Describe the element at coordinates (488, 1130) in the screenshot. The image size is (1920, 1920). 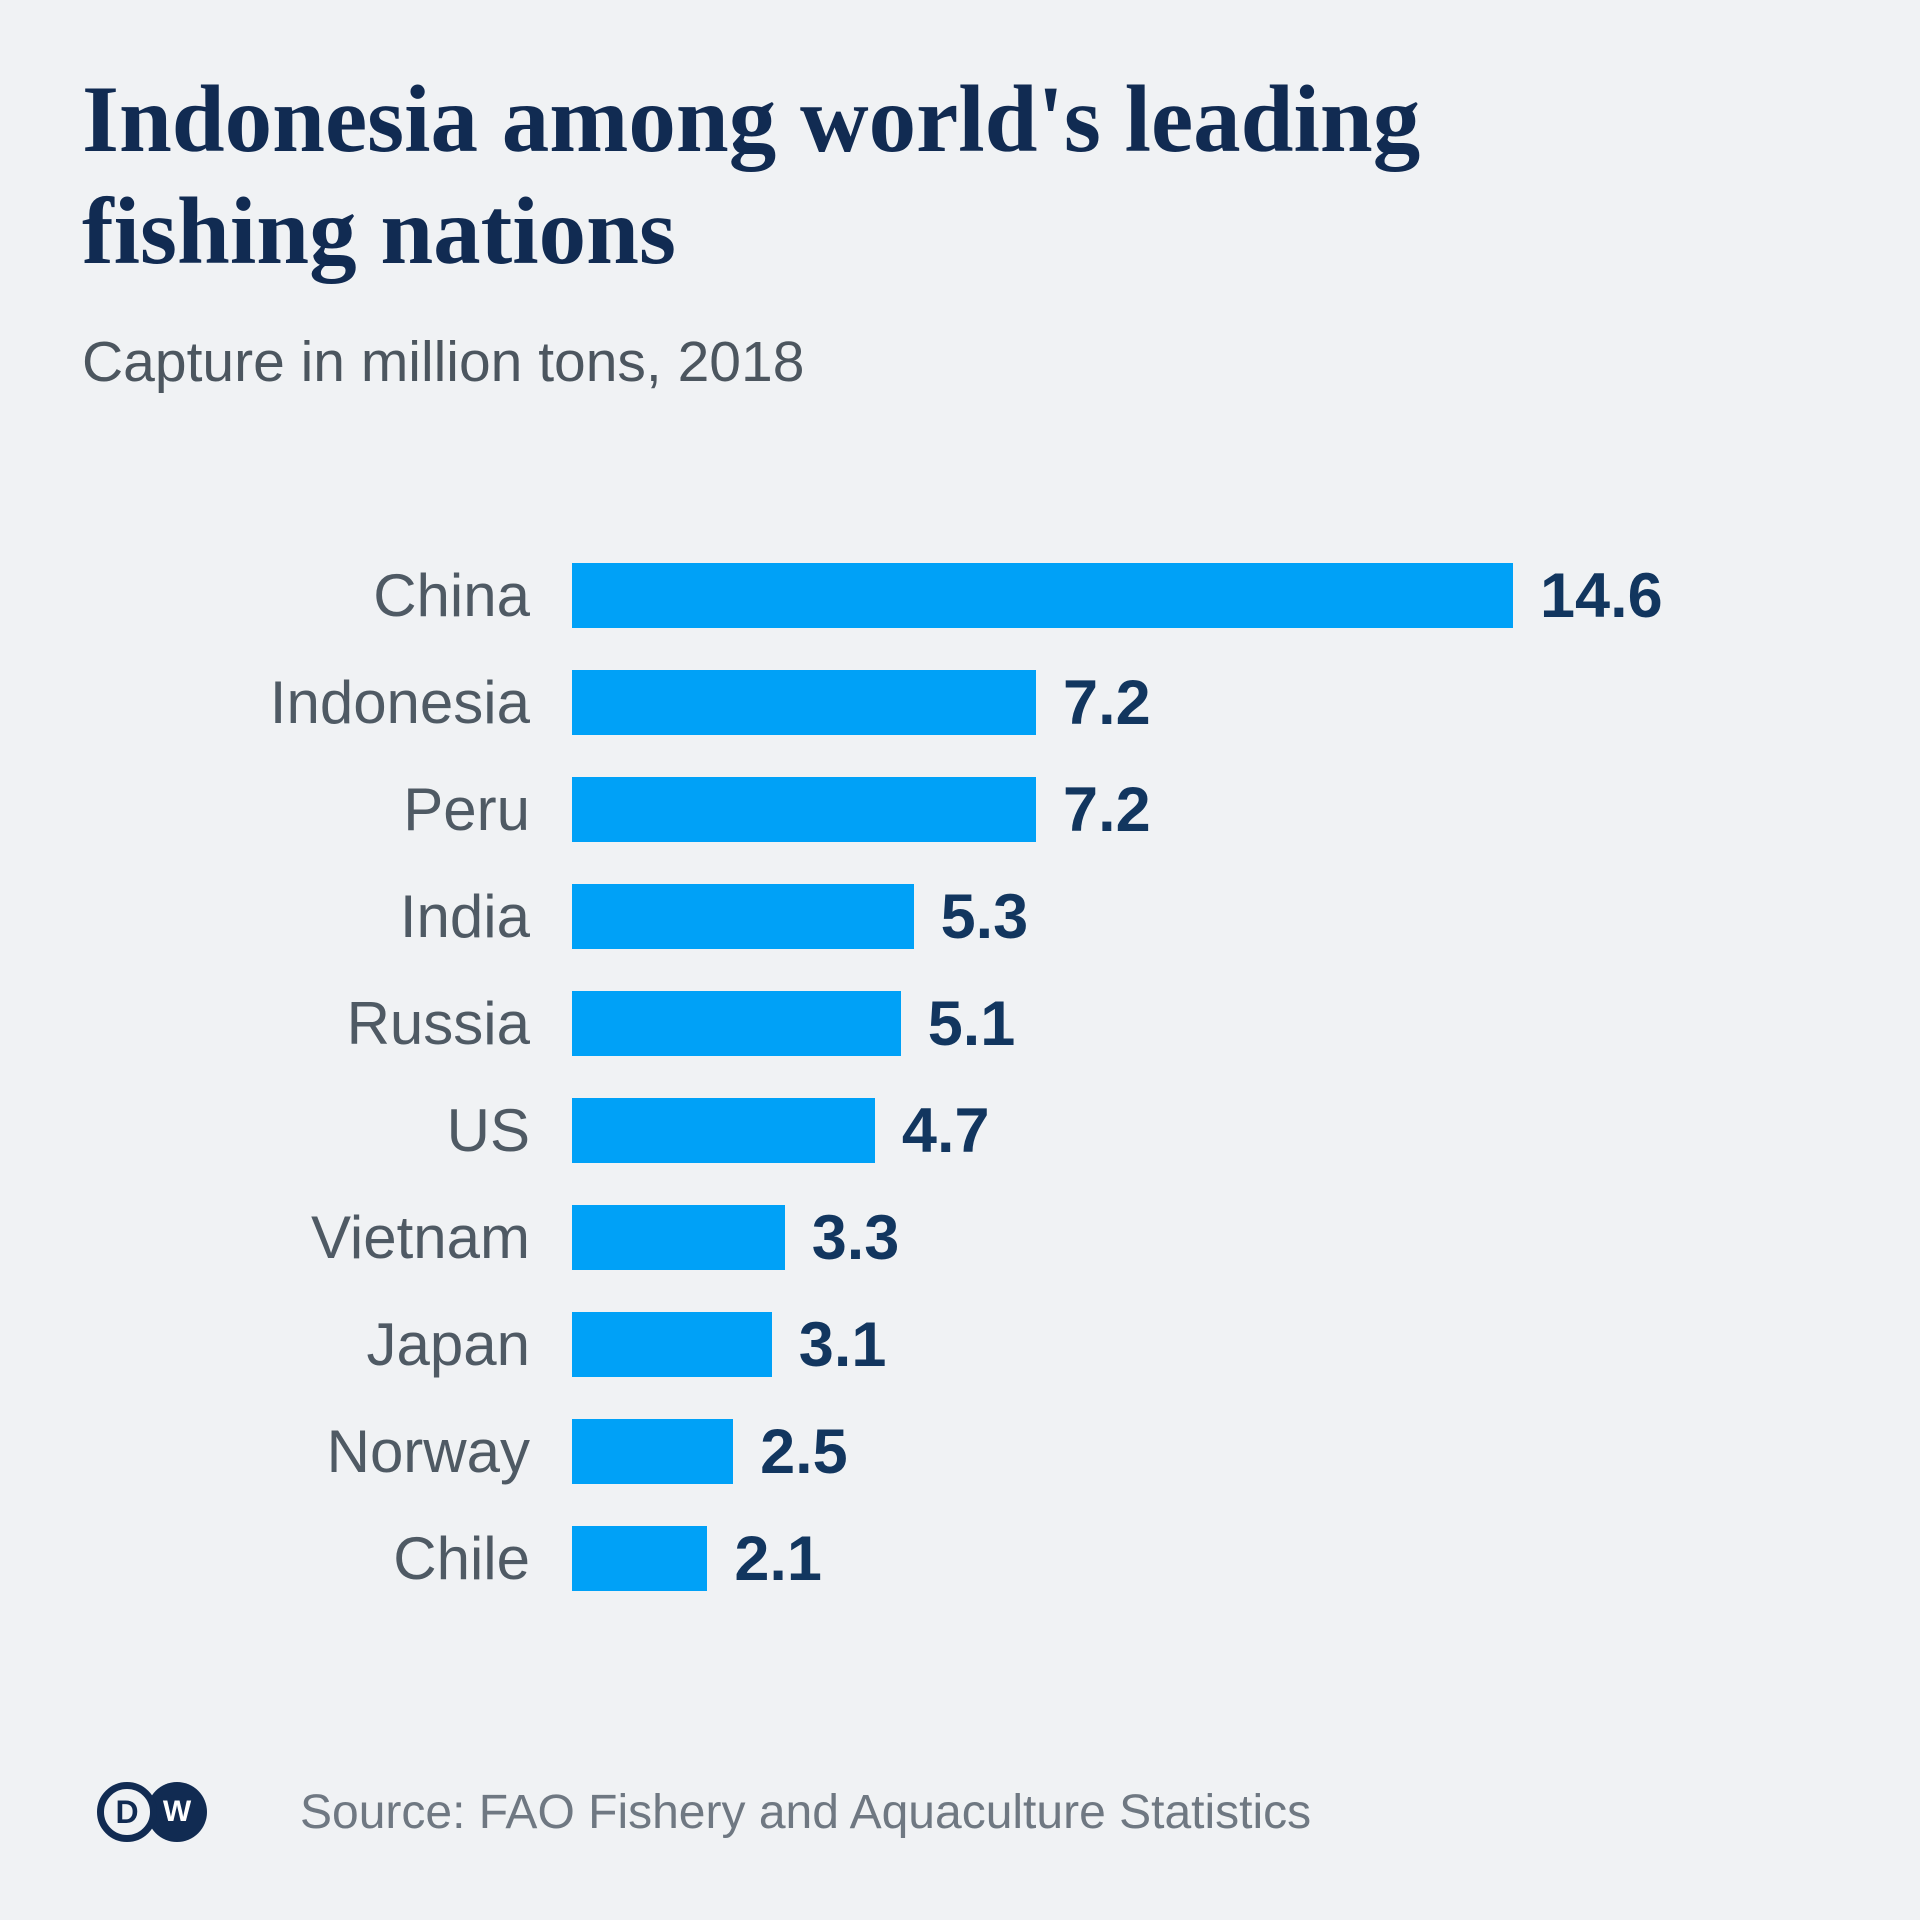
I see `category-label: US` at that location.